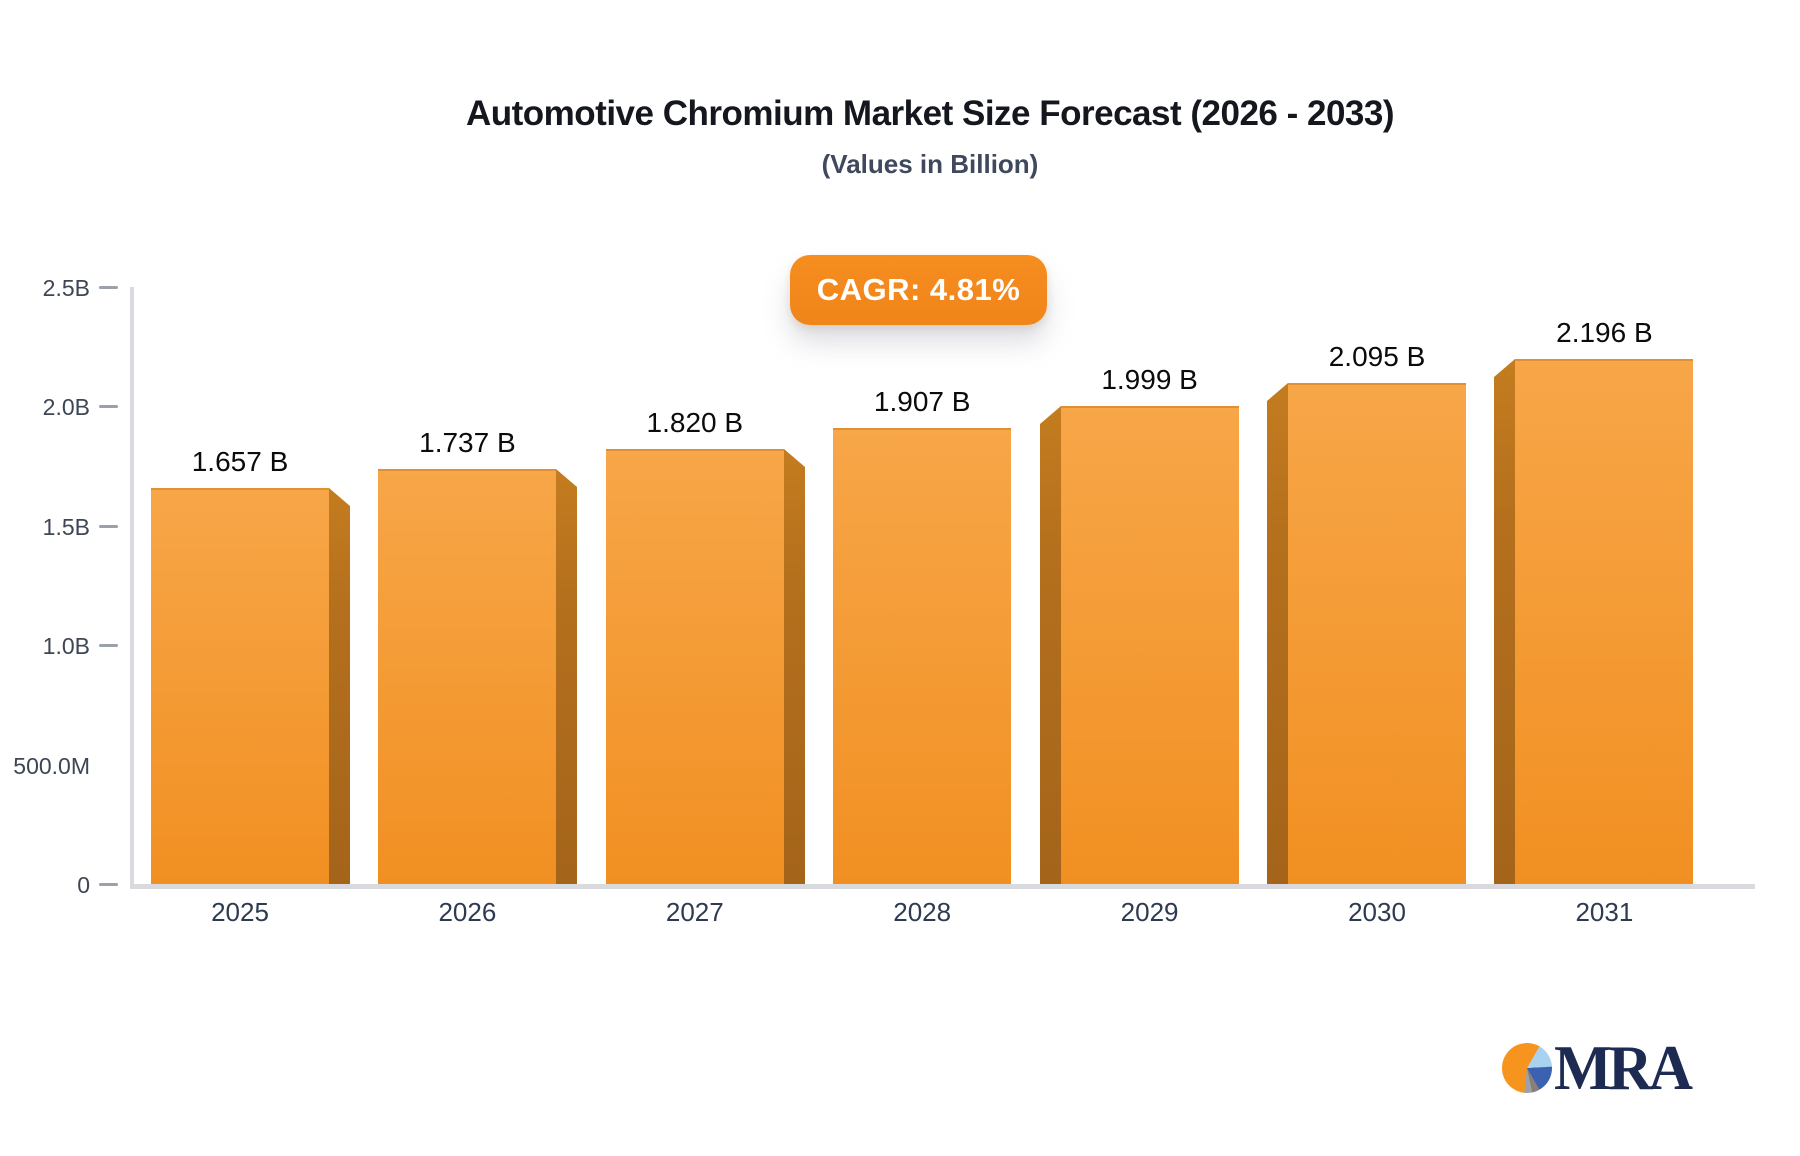 This screenshot has width=1800, height=1156. What do you see at coordinates (467, 442) in the screenshot?
I see `bar-value-label-2026: 1.737 B` at bounding box center [467, 442].